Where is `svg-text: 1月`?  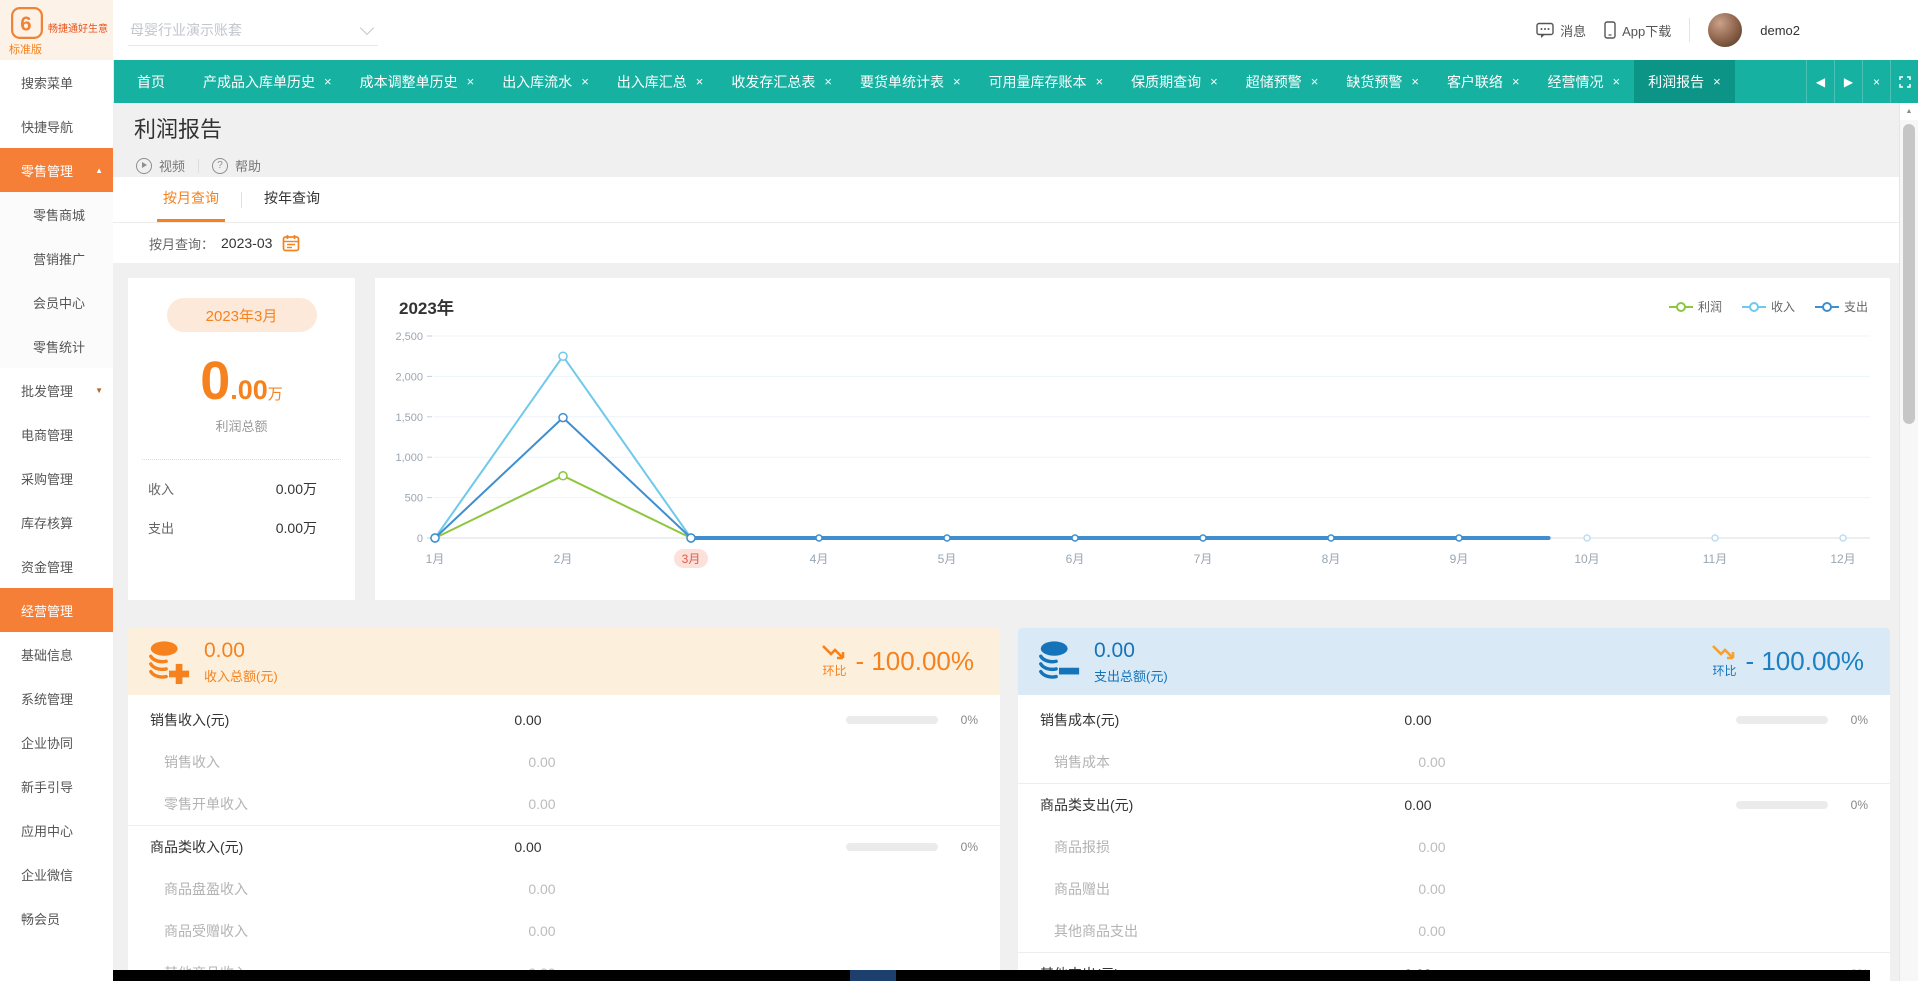
svg-text: 1月 is located at coordinates (435, 559).